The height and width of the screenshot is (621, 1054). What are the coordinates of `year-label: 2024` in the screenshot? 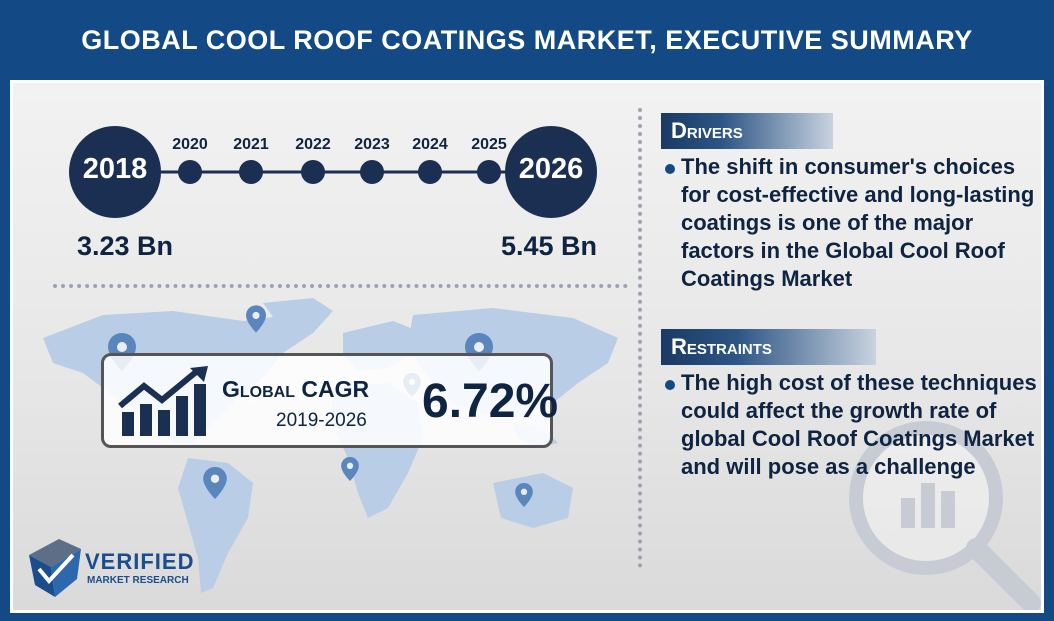 It's located at (430, 144).